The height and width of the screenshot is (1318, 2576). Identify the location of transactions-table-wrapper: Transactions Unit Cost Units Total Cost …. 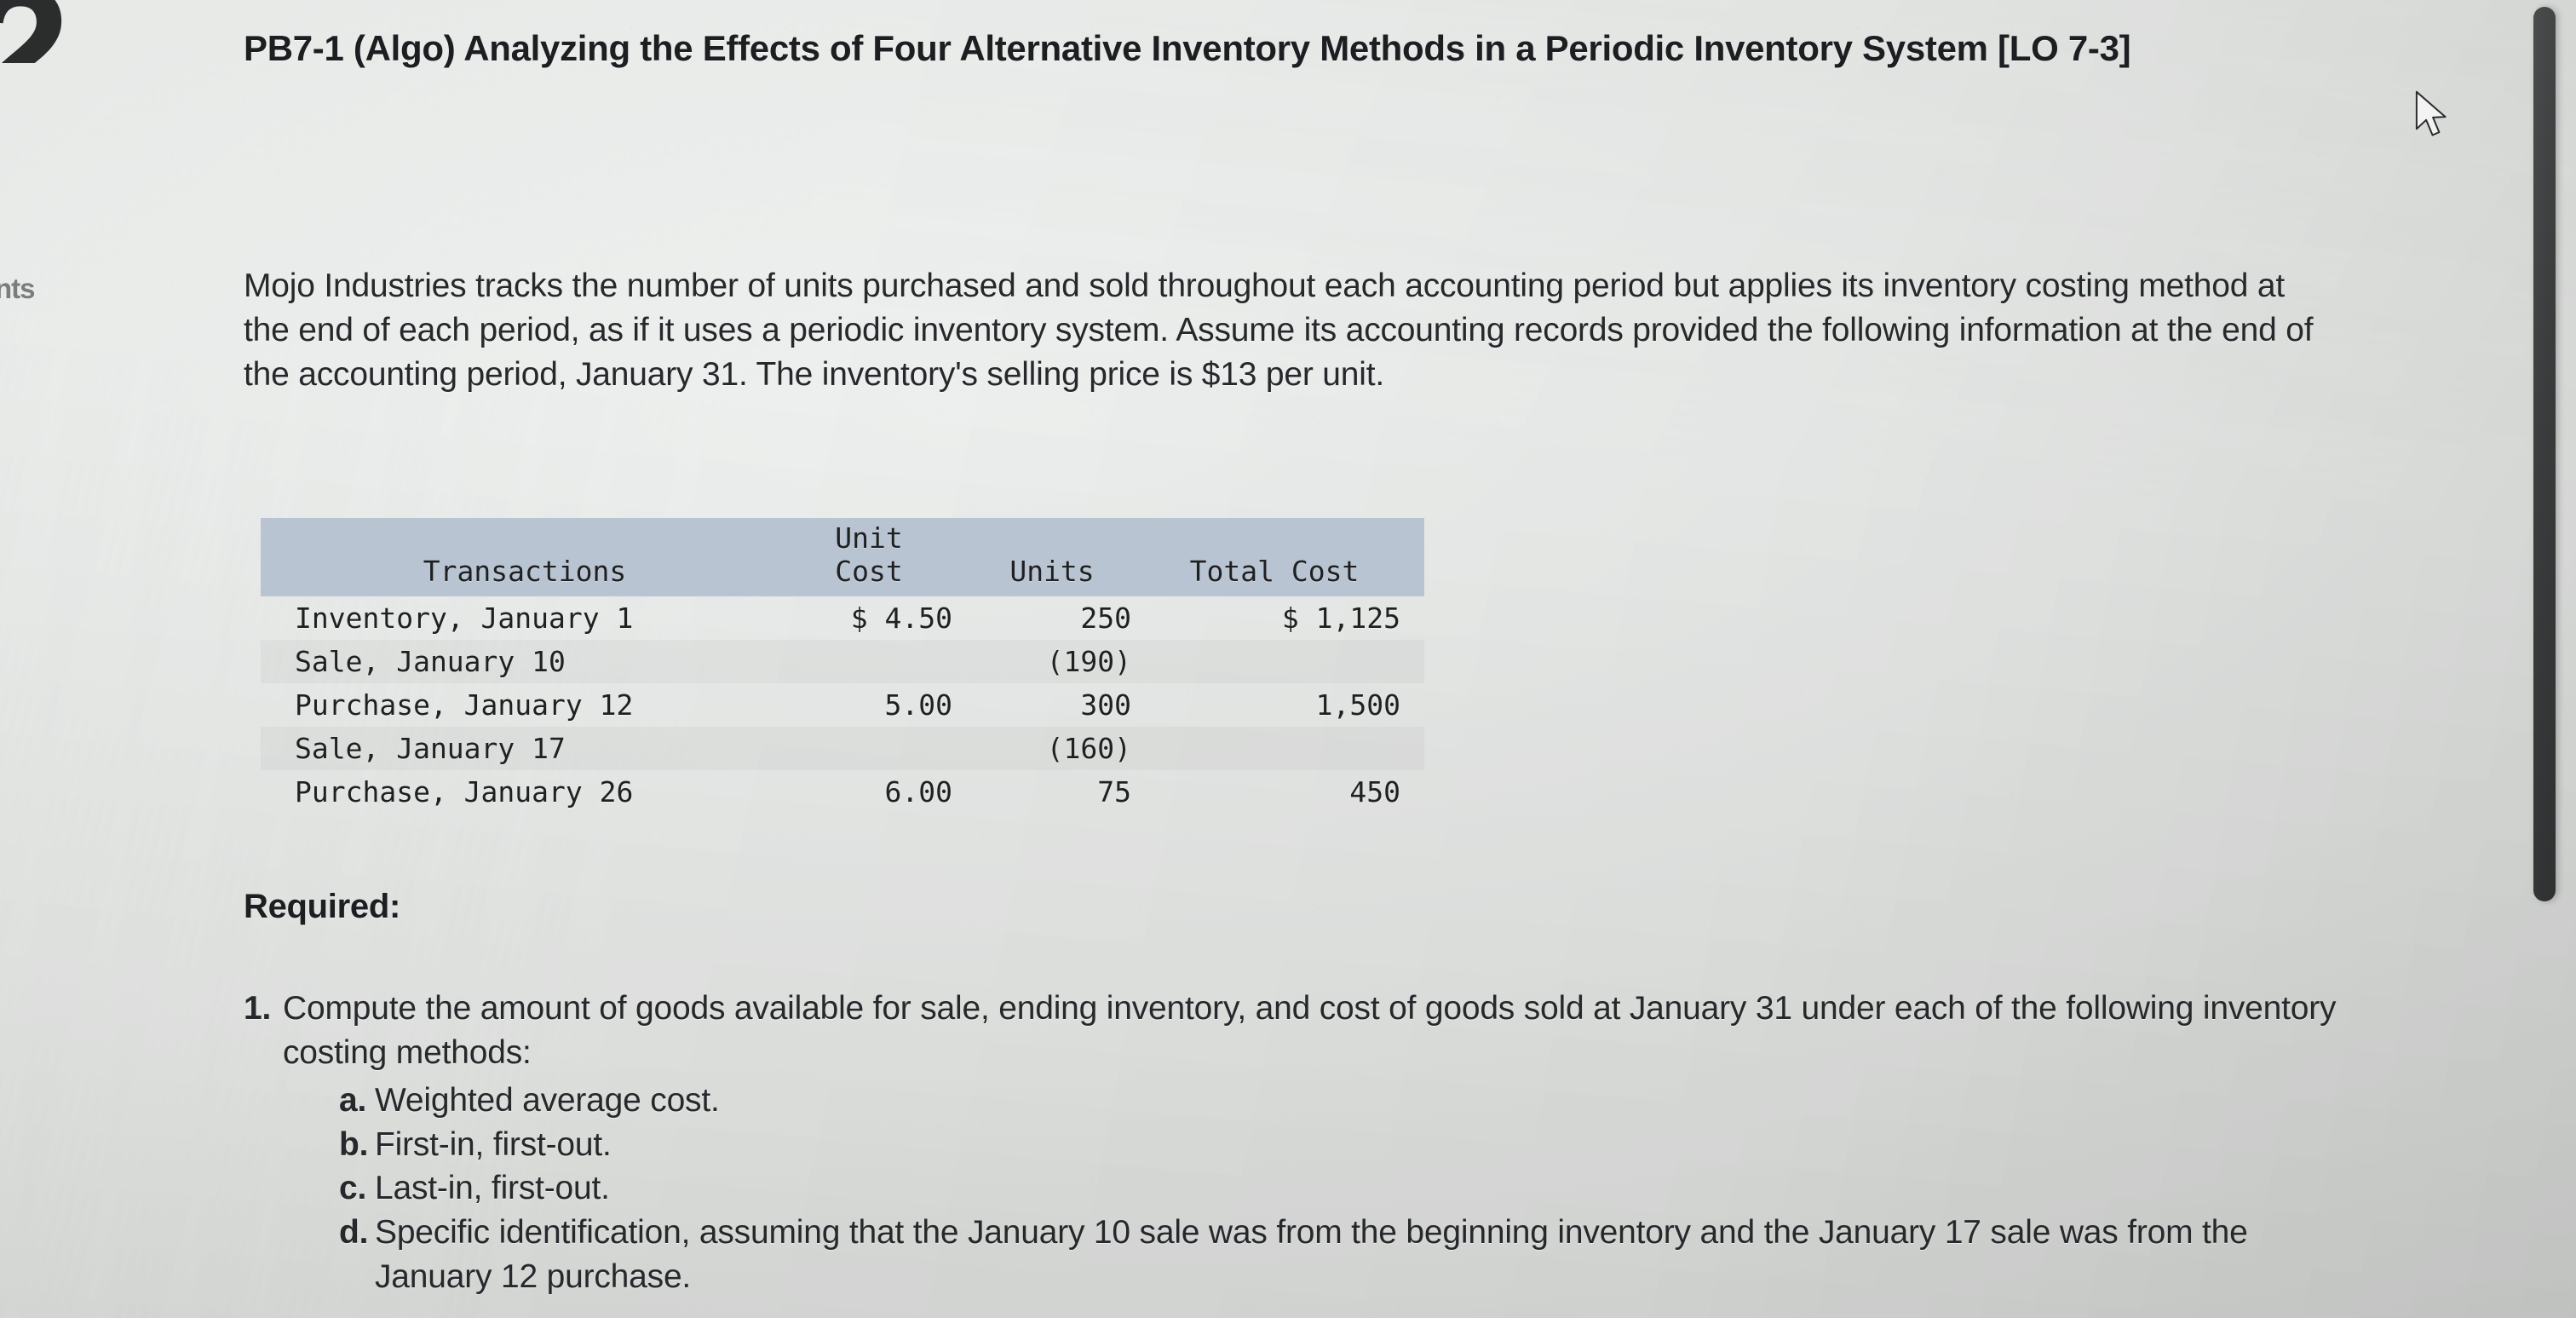
(843, 666).